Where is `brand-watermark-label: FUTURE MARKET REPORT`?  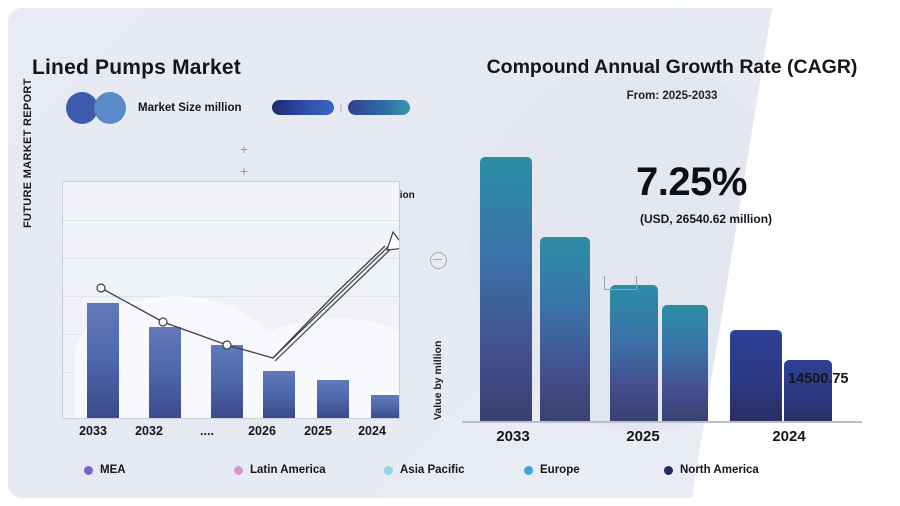
brand-watermark-label: FUTURE MARKET REPORT is located at coordinates (28, 153).